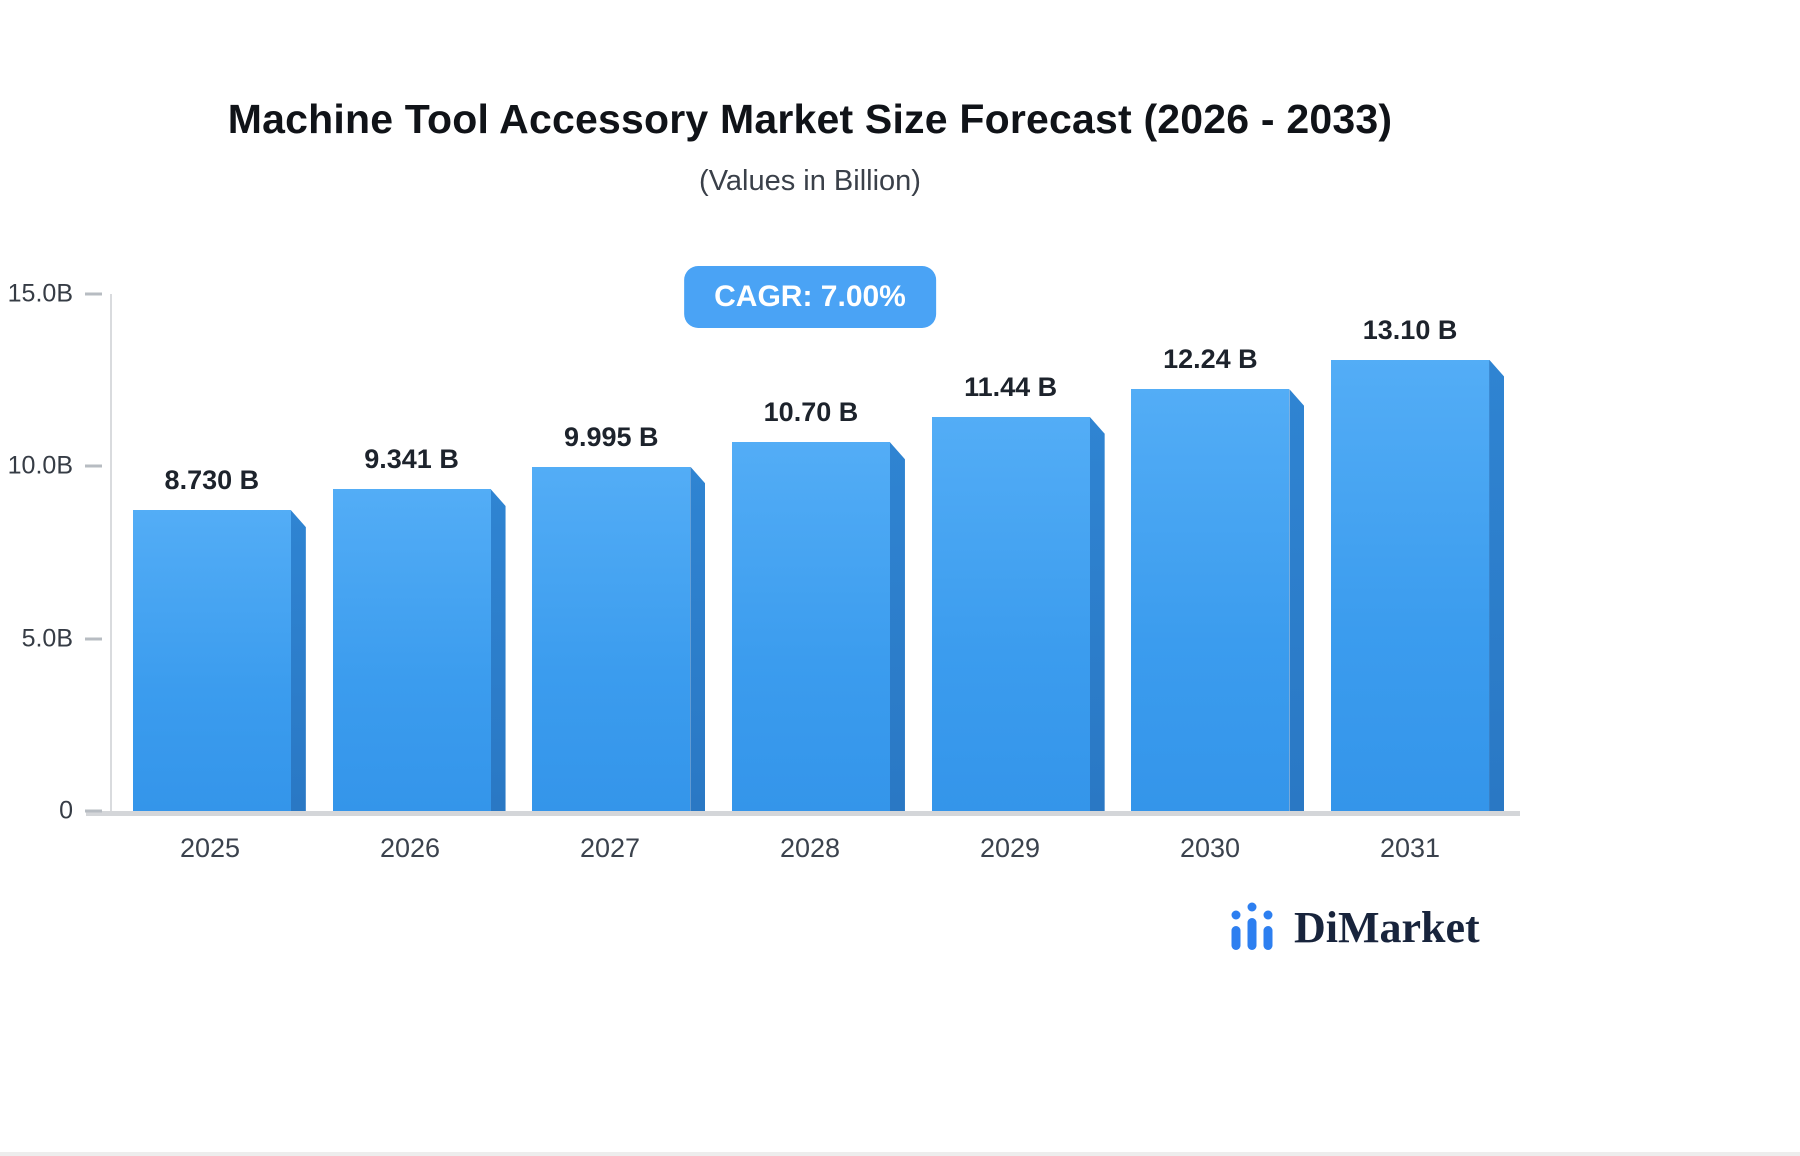  I want to click on bar-value-label: 10.70 B, so click(811, 412).